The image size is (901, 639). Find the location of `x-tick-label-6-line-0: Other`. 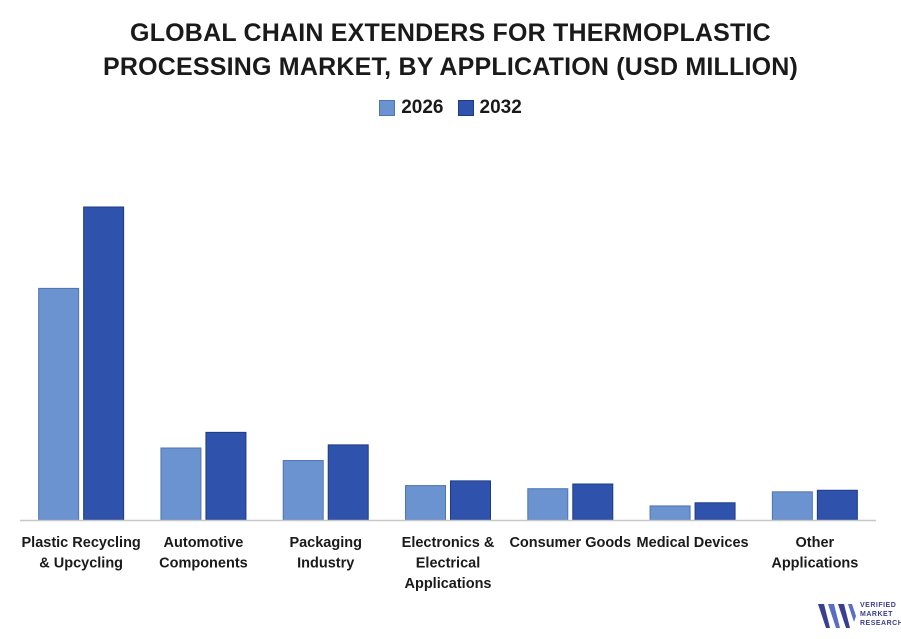

x-tick-label-6-line-0: Other is located at coordinates (815, 543).